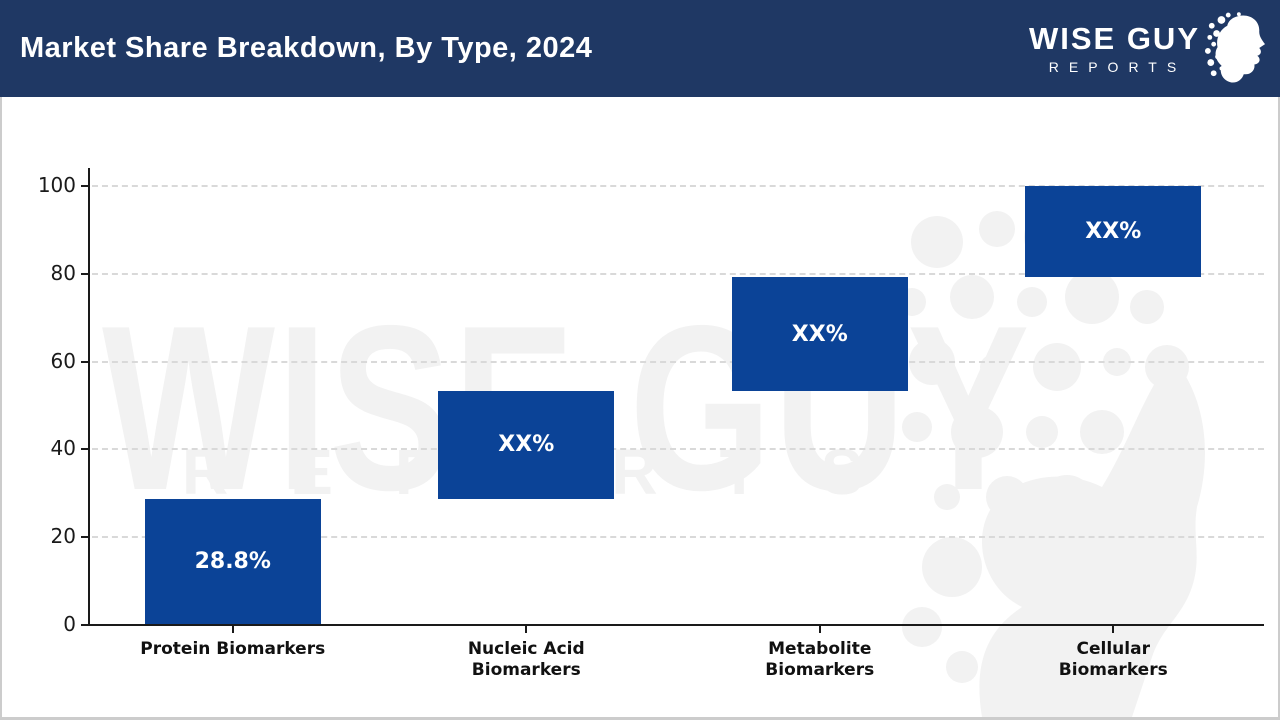  I want to click on y-tick-label: 80, so click(63, 272).